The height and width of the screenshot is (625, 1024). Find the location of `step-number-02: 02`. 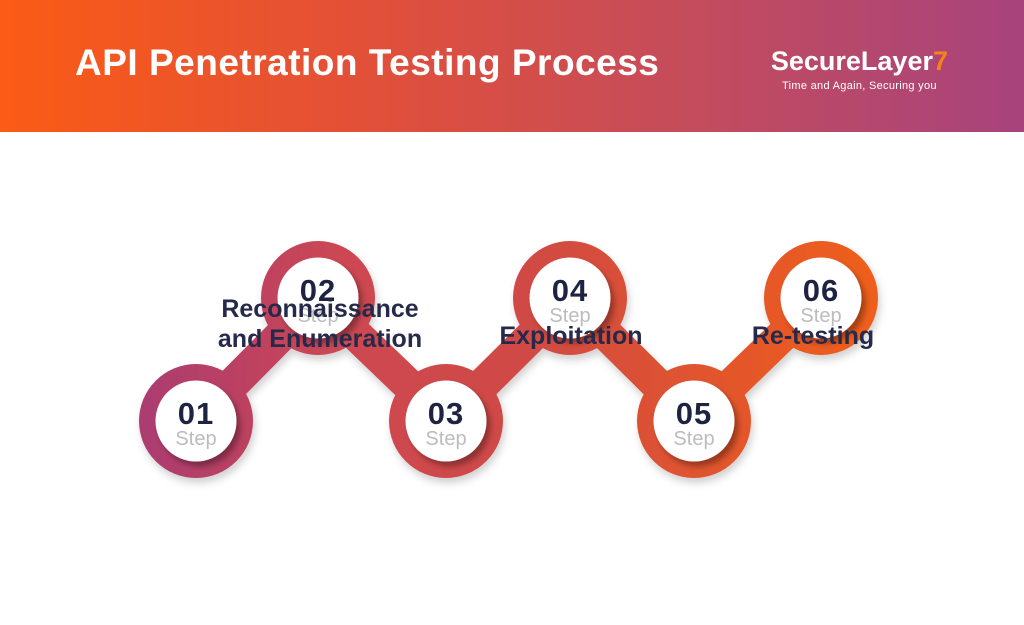

step-number-02: 02 is located at coordinates (318, 290).